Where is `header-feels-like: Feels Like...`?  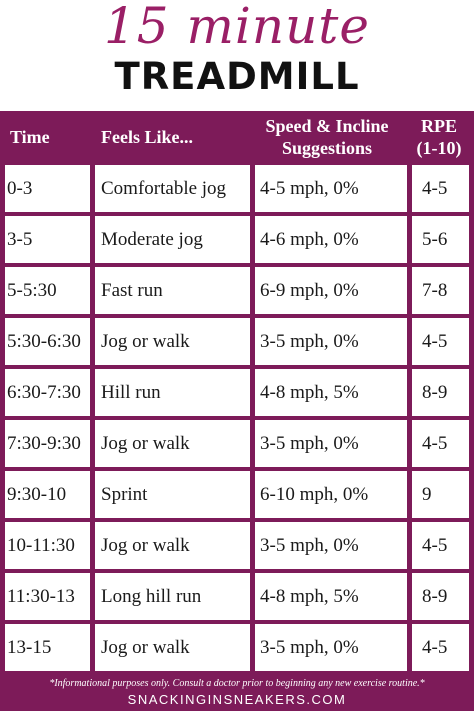
header-feels-like: Feels Like... is located at coordinates (176, 137).